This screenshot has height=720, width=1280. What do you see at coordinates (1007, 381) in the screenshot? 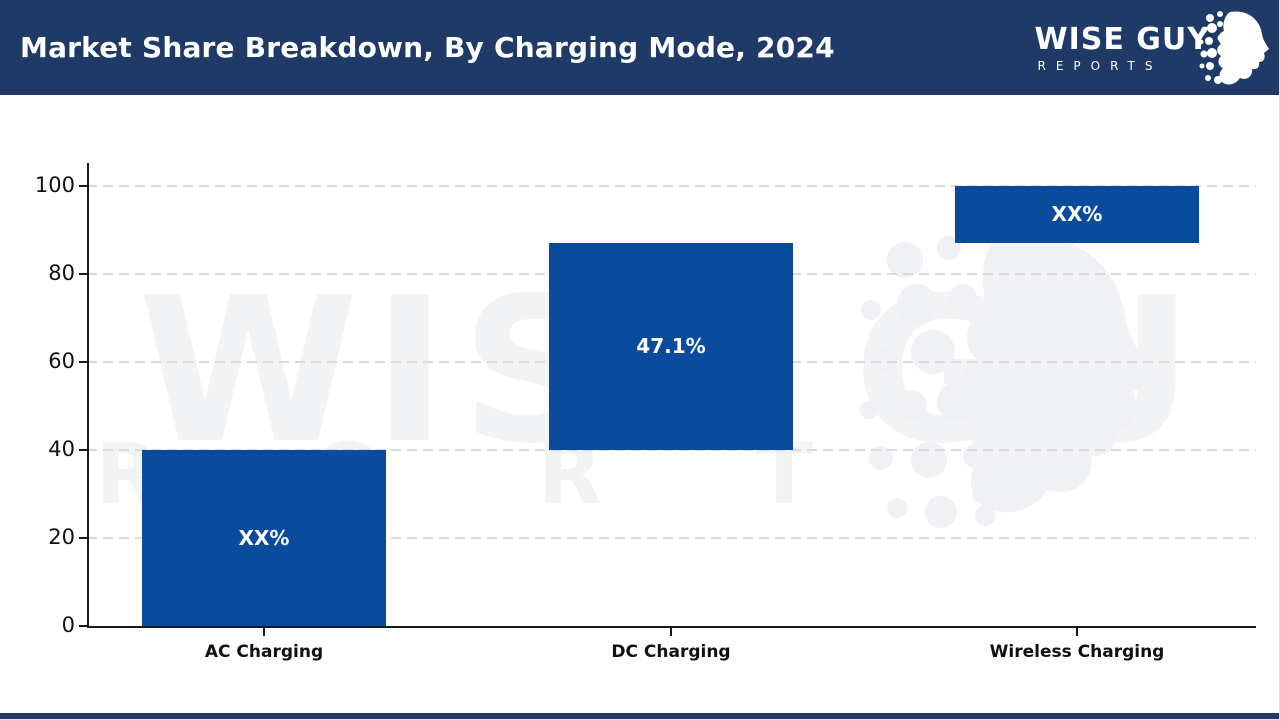
I see `watermark-head-icon` at bounding box center [1007, 381].